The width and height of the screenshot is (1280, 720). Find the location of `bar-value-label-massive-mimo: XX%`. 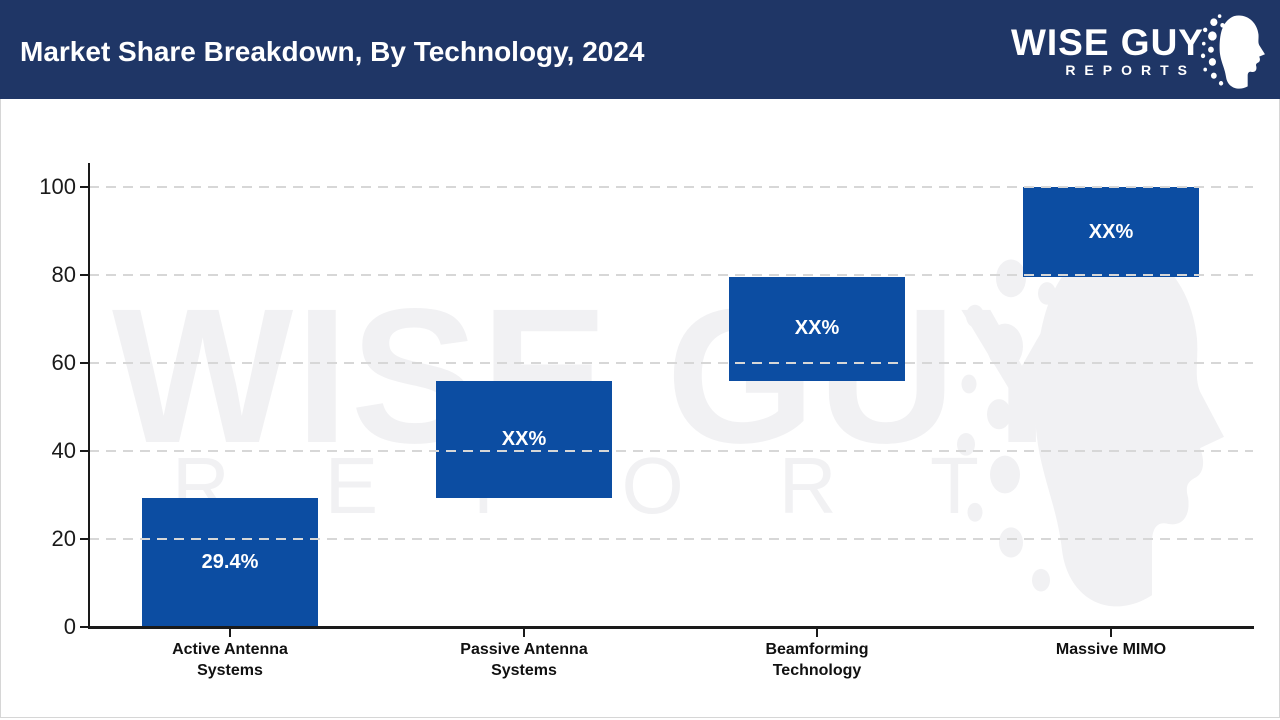

bar-value-label-massive-mimo: XX% is located at coordinates (1111, 231).